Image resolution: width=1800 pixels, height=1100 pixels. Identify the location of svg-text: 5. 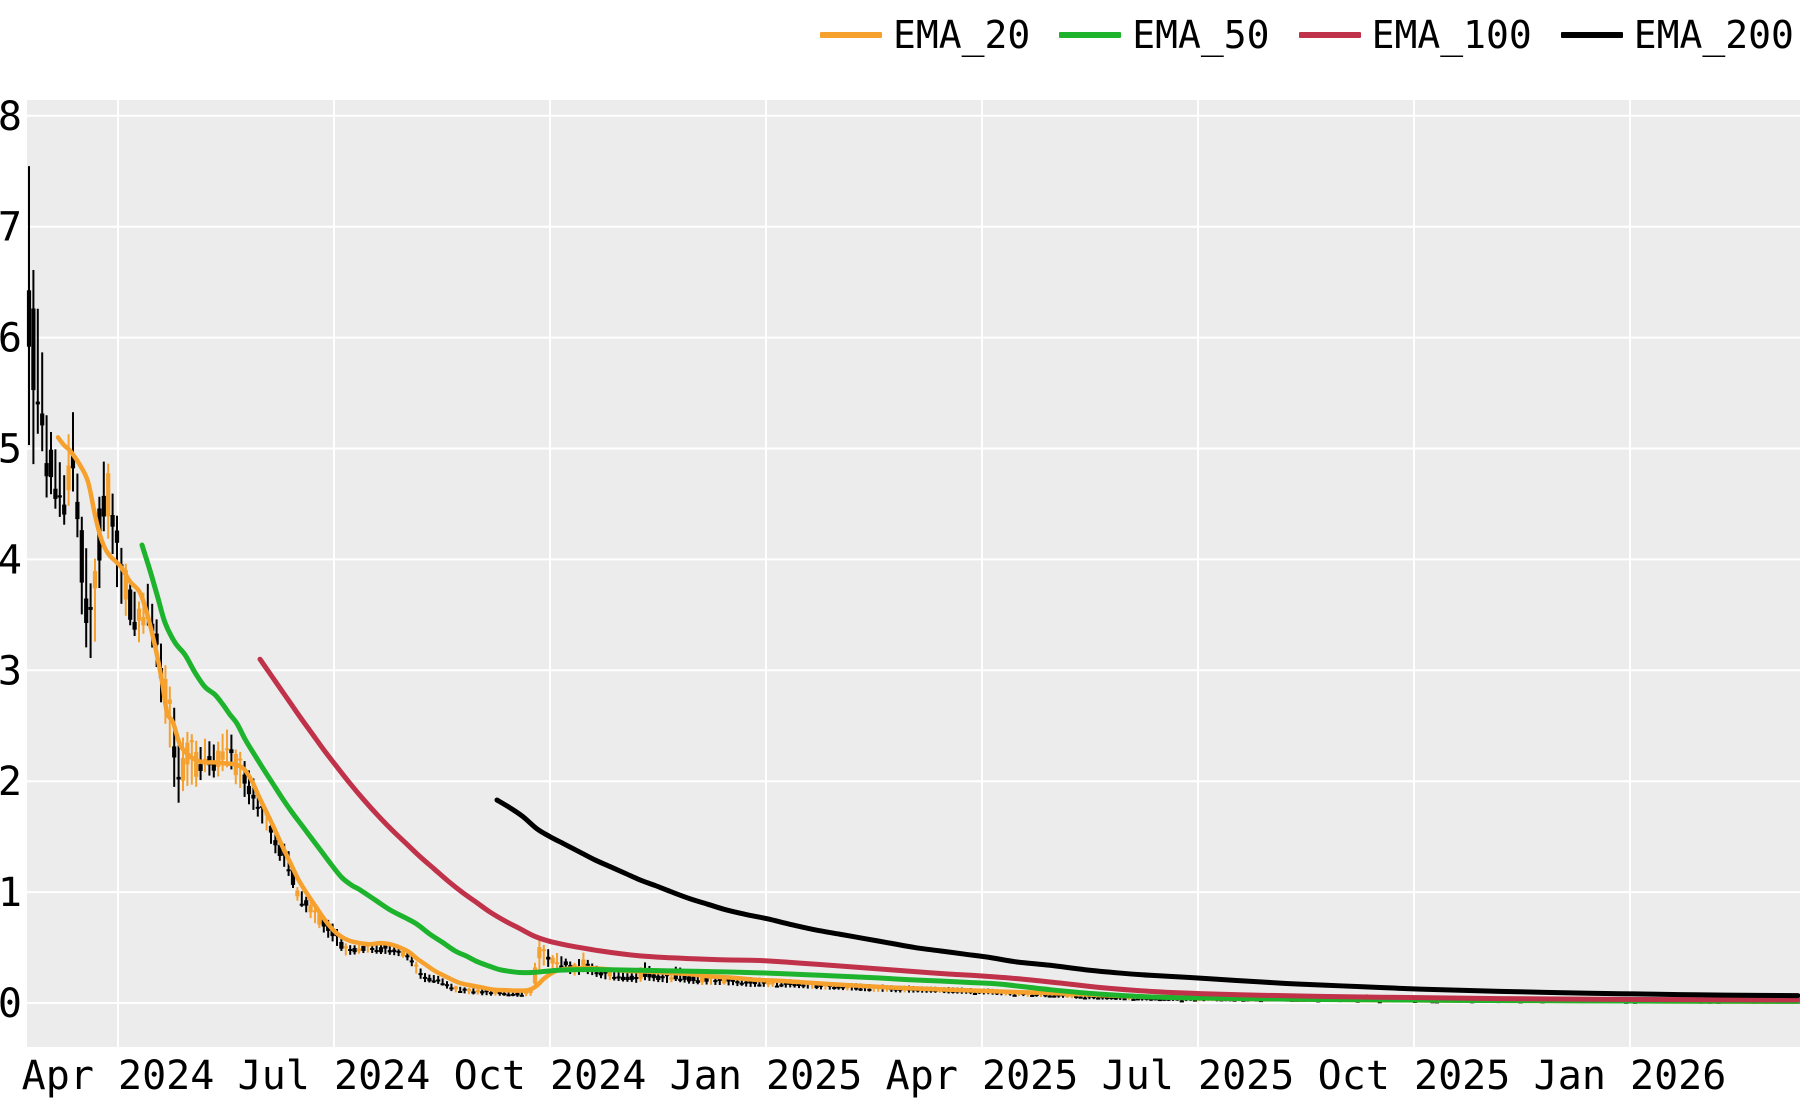
(11, 450).